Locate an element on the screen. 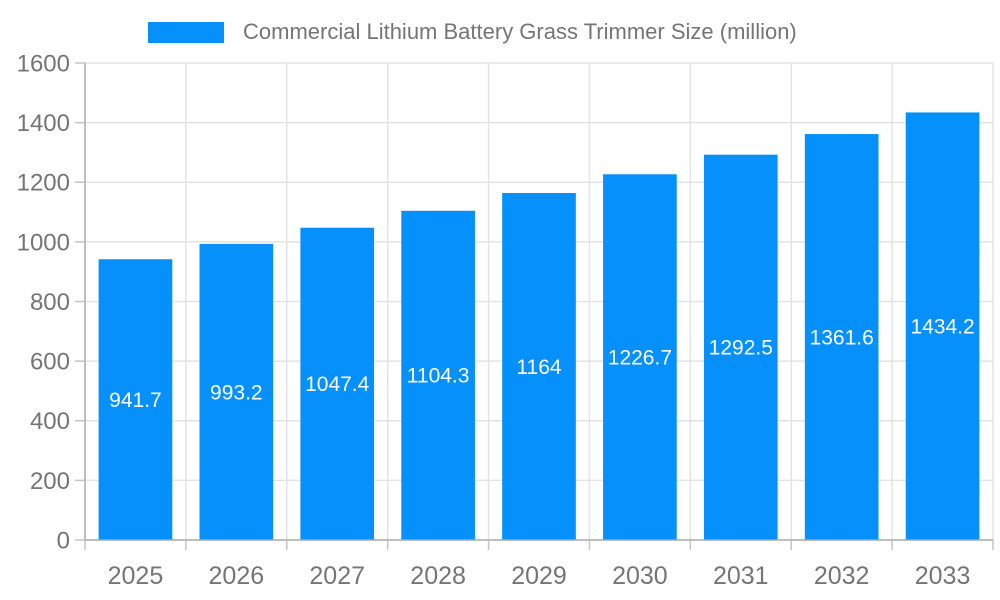  y-tick-label-1200: 1200 is located at coordinates (43, 183).